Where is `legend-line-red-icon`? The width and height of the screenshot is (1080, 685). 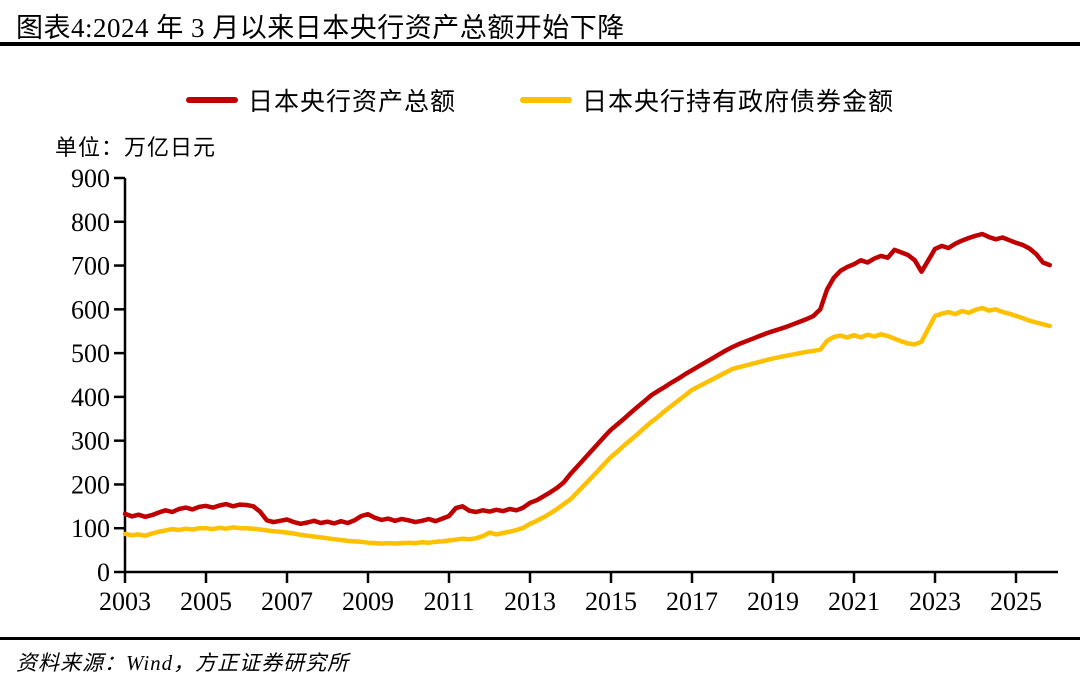
legend-line-red-icon is located at coordinates (211, 100).